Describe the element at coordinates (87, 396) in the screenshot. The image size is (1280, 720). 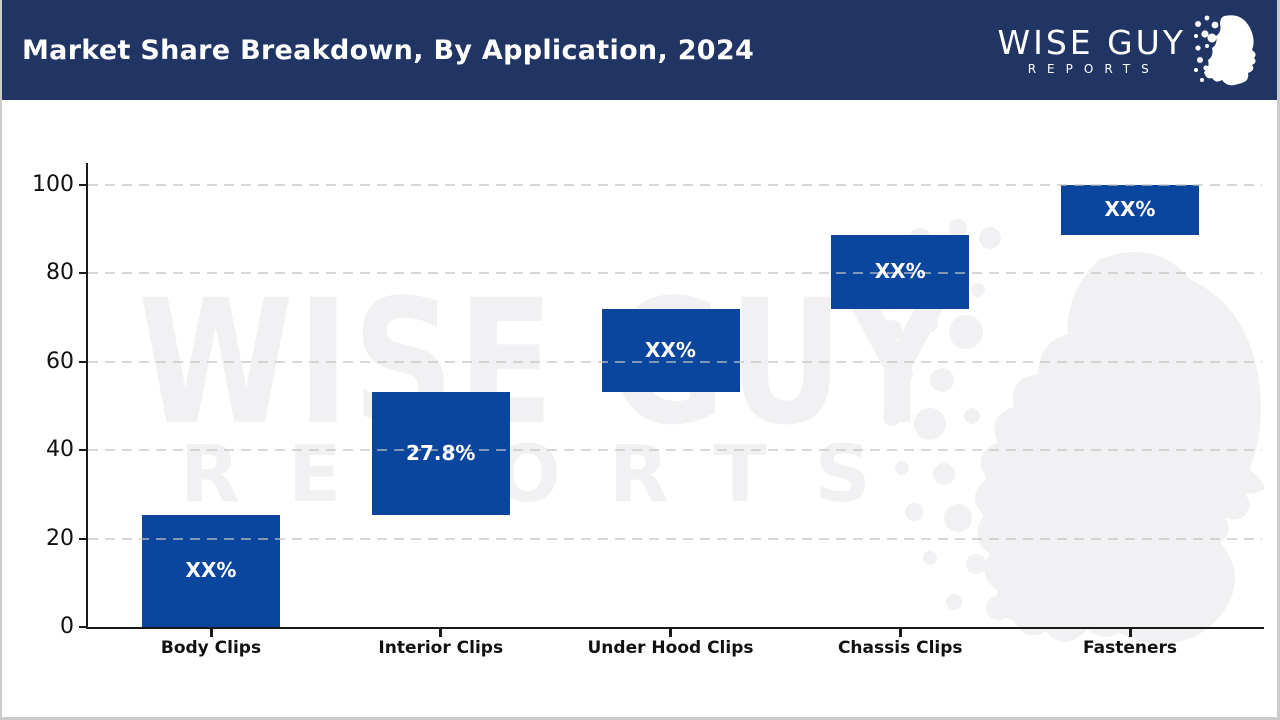
I see `y-axis-line` at that location.